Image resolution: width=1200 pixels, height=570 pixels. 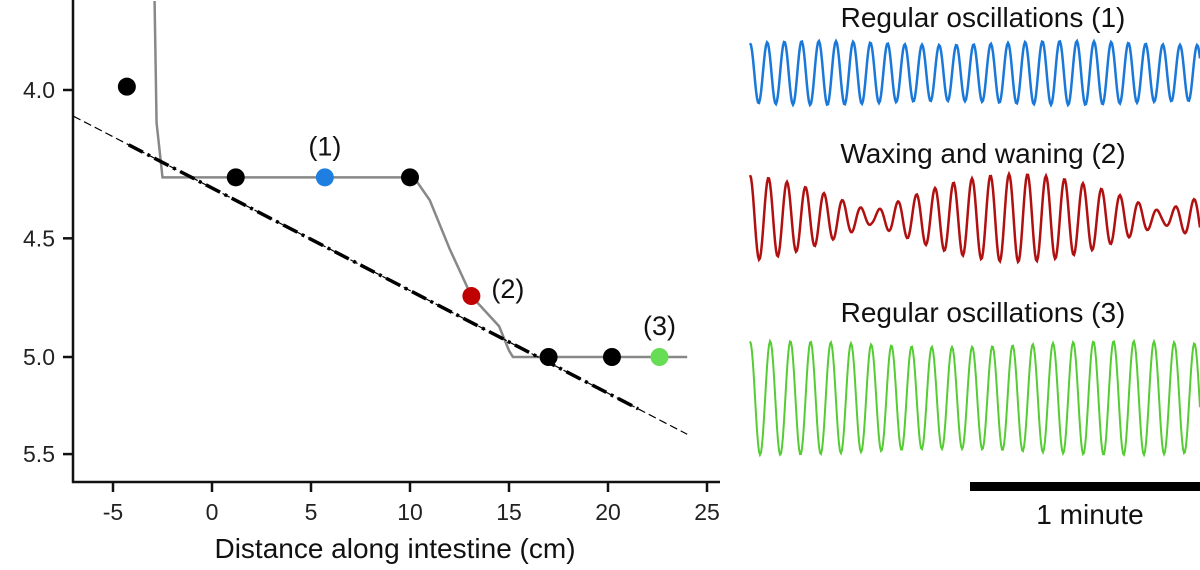 I want to click on x-axis-label: Distance along intestine (cm), so click(x=394, y=548).